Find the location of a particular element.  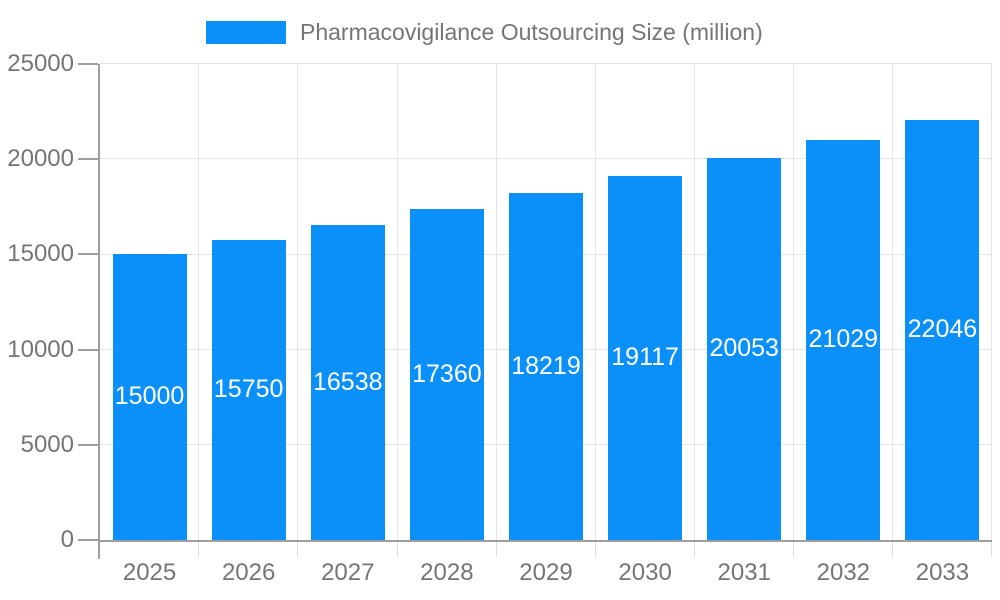

y-tick-label: 15000 is located at coordinates (40, 254).